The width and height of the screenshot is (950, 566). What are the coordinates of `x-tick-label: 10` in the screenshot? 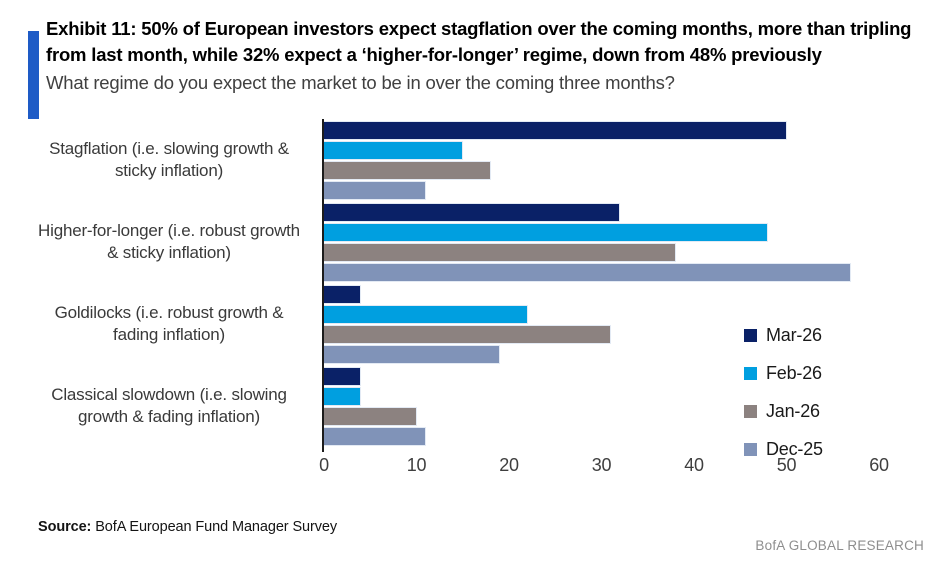 It's located at (416, 465).